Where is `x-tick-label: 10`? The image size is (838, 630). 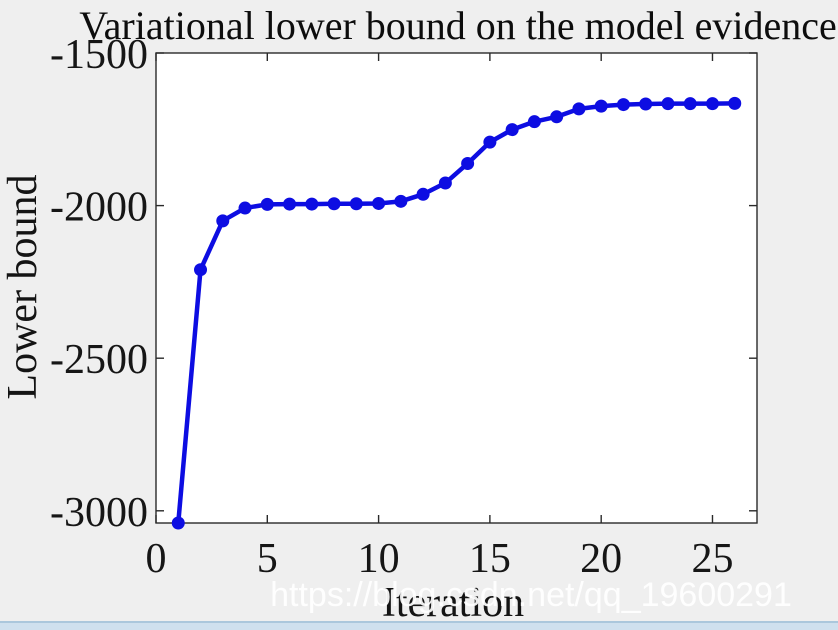 x-tick-label: 10 is located at coordinates (379, 559).